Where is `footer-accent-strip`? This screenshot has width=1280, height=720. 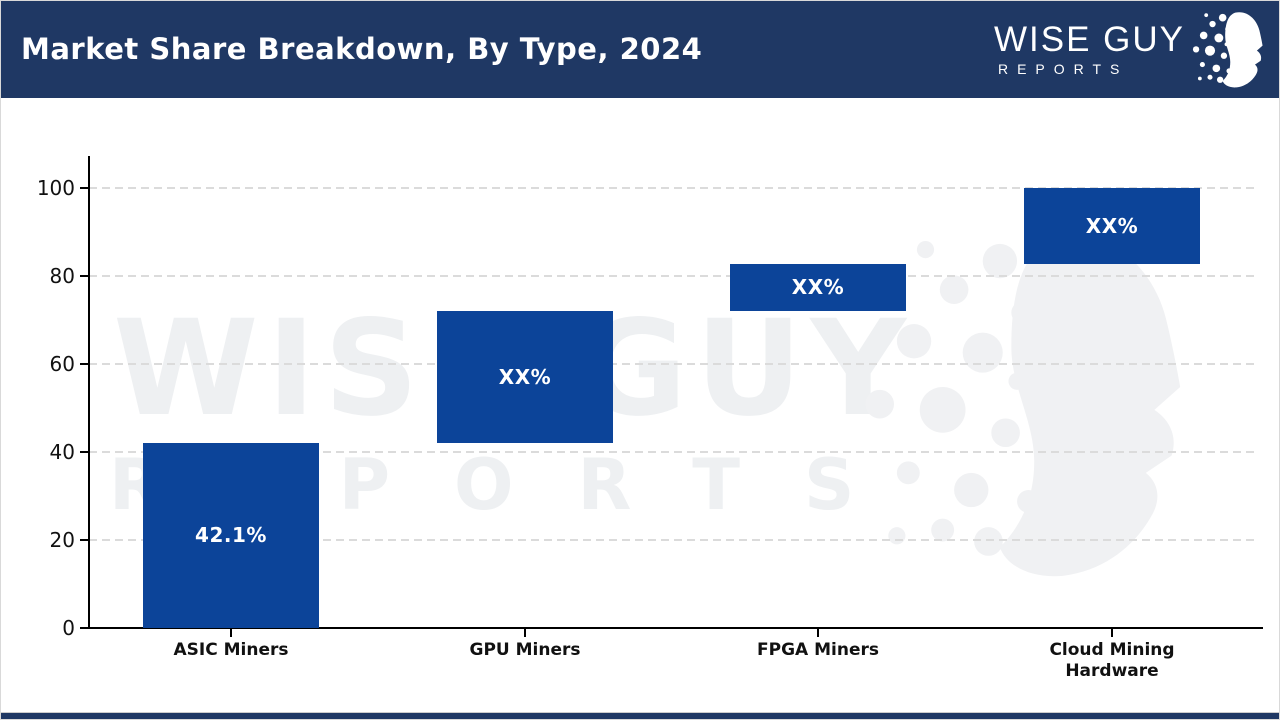
footer-accent-strip is located at coordinates (640, 715).